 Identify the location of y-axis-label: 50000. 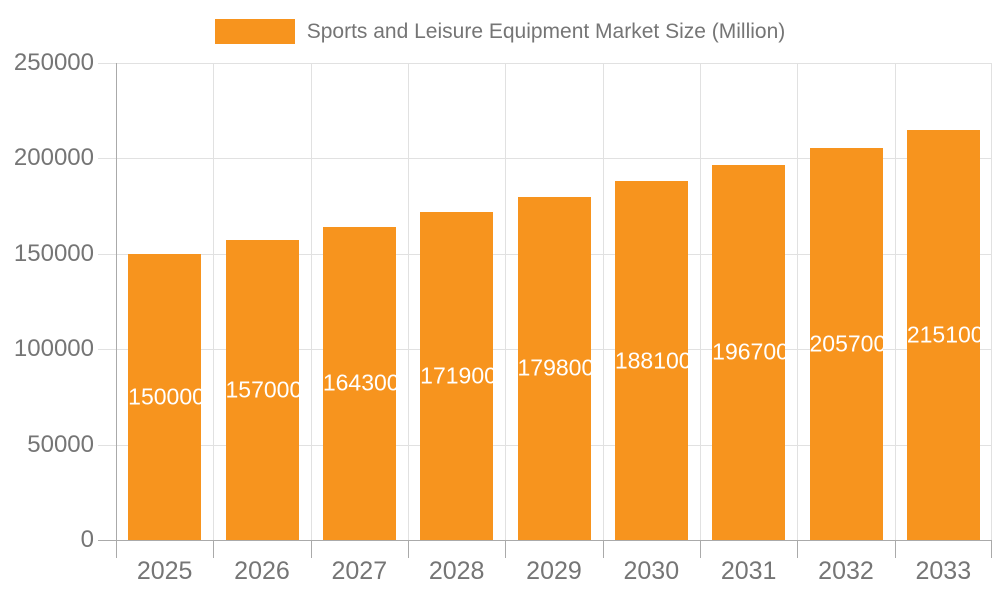
(60, 444).